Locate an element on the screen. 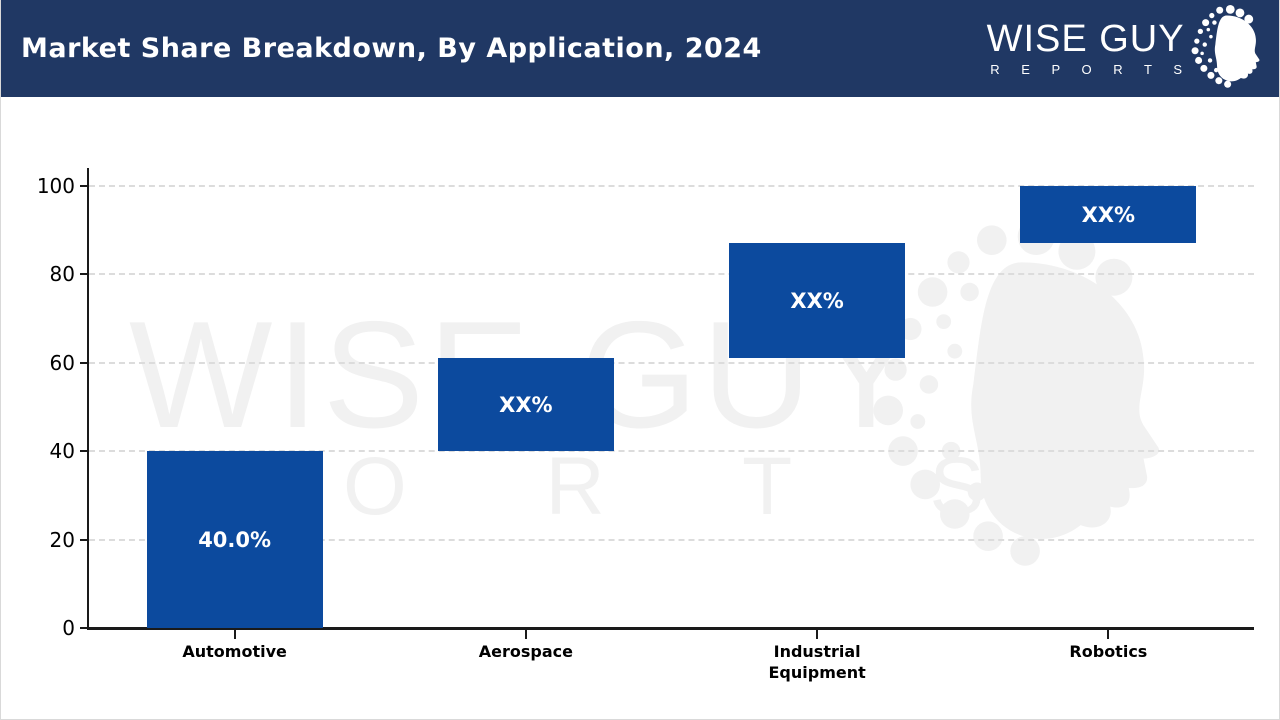 The image size is (1280, 720). bar-value-label-aerospace: XX% is located at coordinates (526, 404).